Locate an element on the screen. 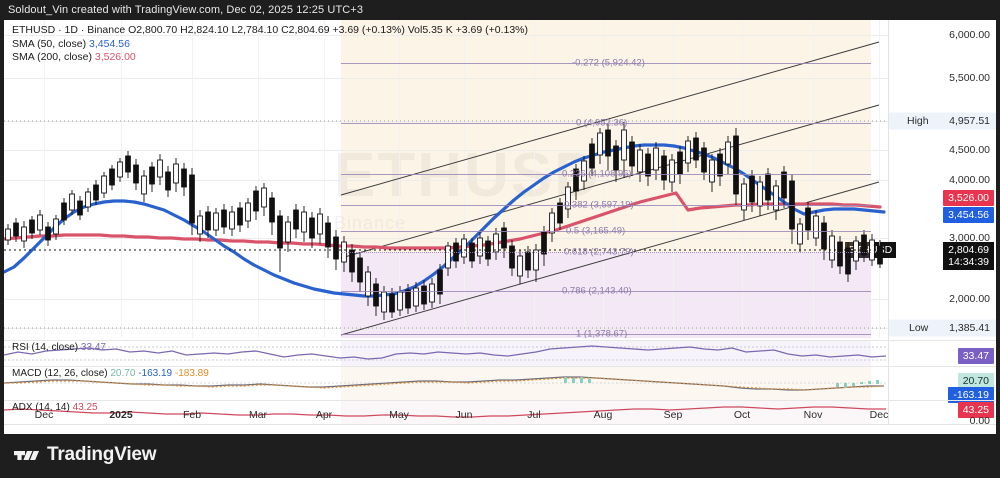 The height and width of the screenshot is (478, 1000). macd-signal-value: -183.89 is located at coordinates (191, 373).